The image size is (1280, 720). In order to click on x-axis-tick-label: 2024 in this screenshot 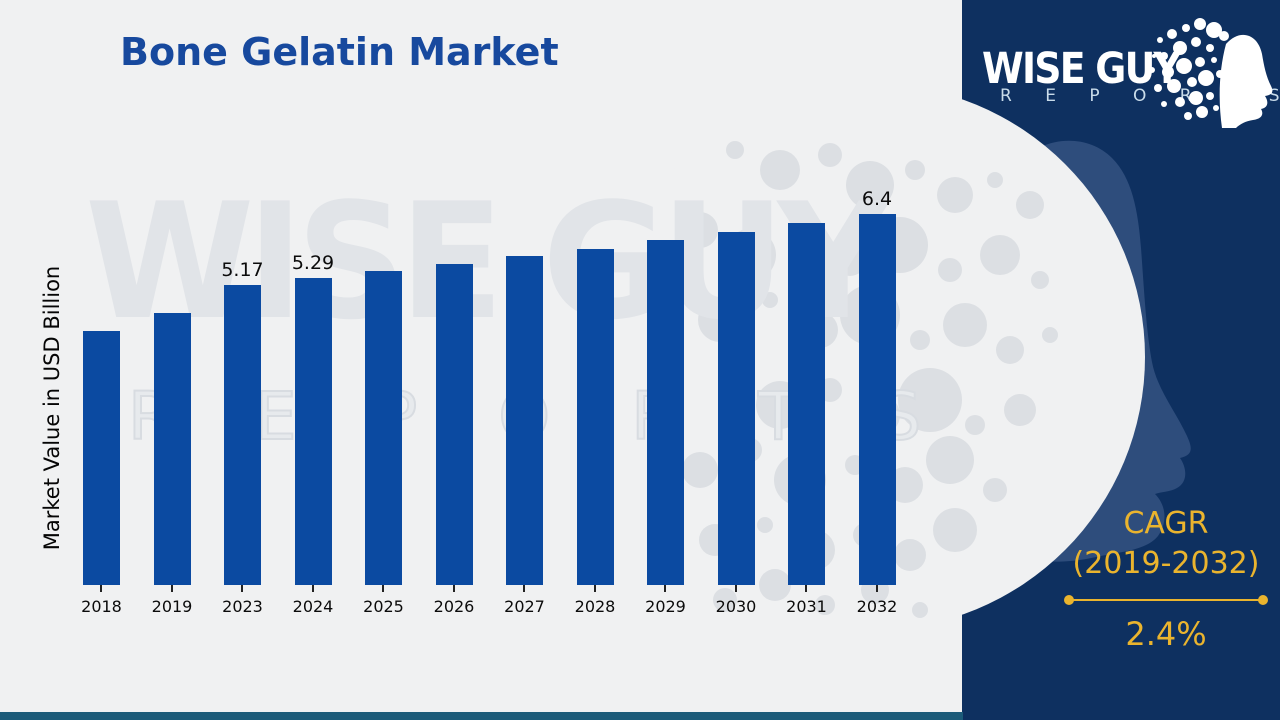, I will do `click(313, 606)`.